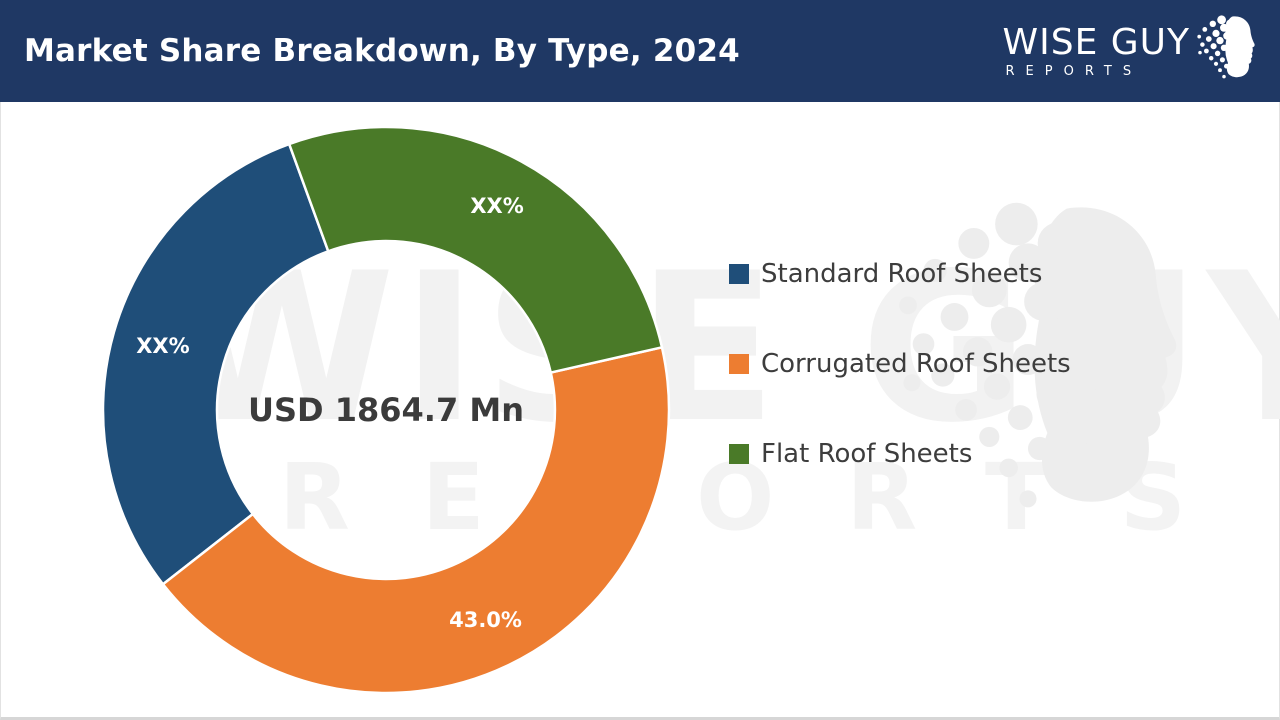  I want to click on slice-label-standard-roof-sheets: XX%, so click(163, 346).